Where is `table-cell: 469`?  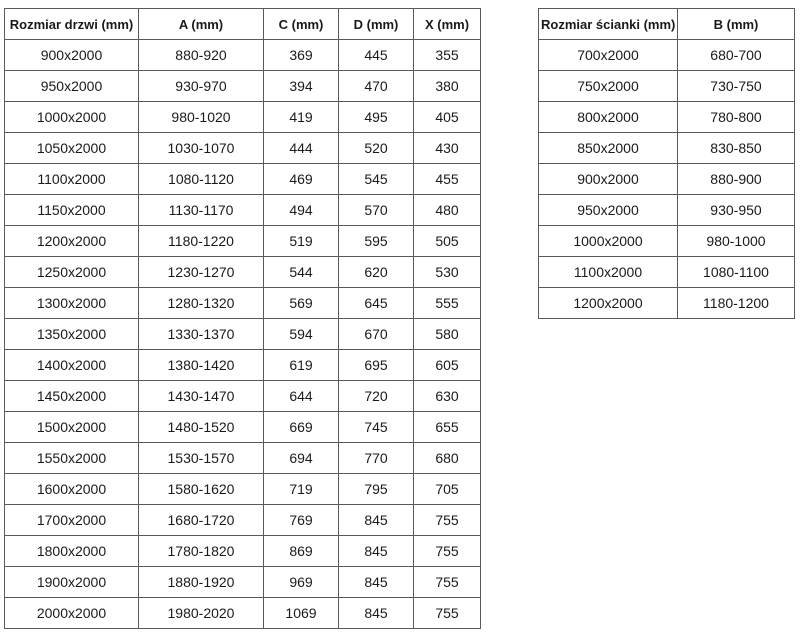
table-cell: 469 is located at coordinates (301, 179).